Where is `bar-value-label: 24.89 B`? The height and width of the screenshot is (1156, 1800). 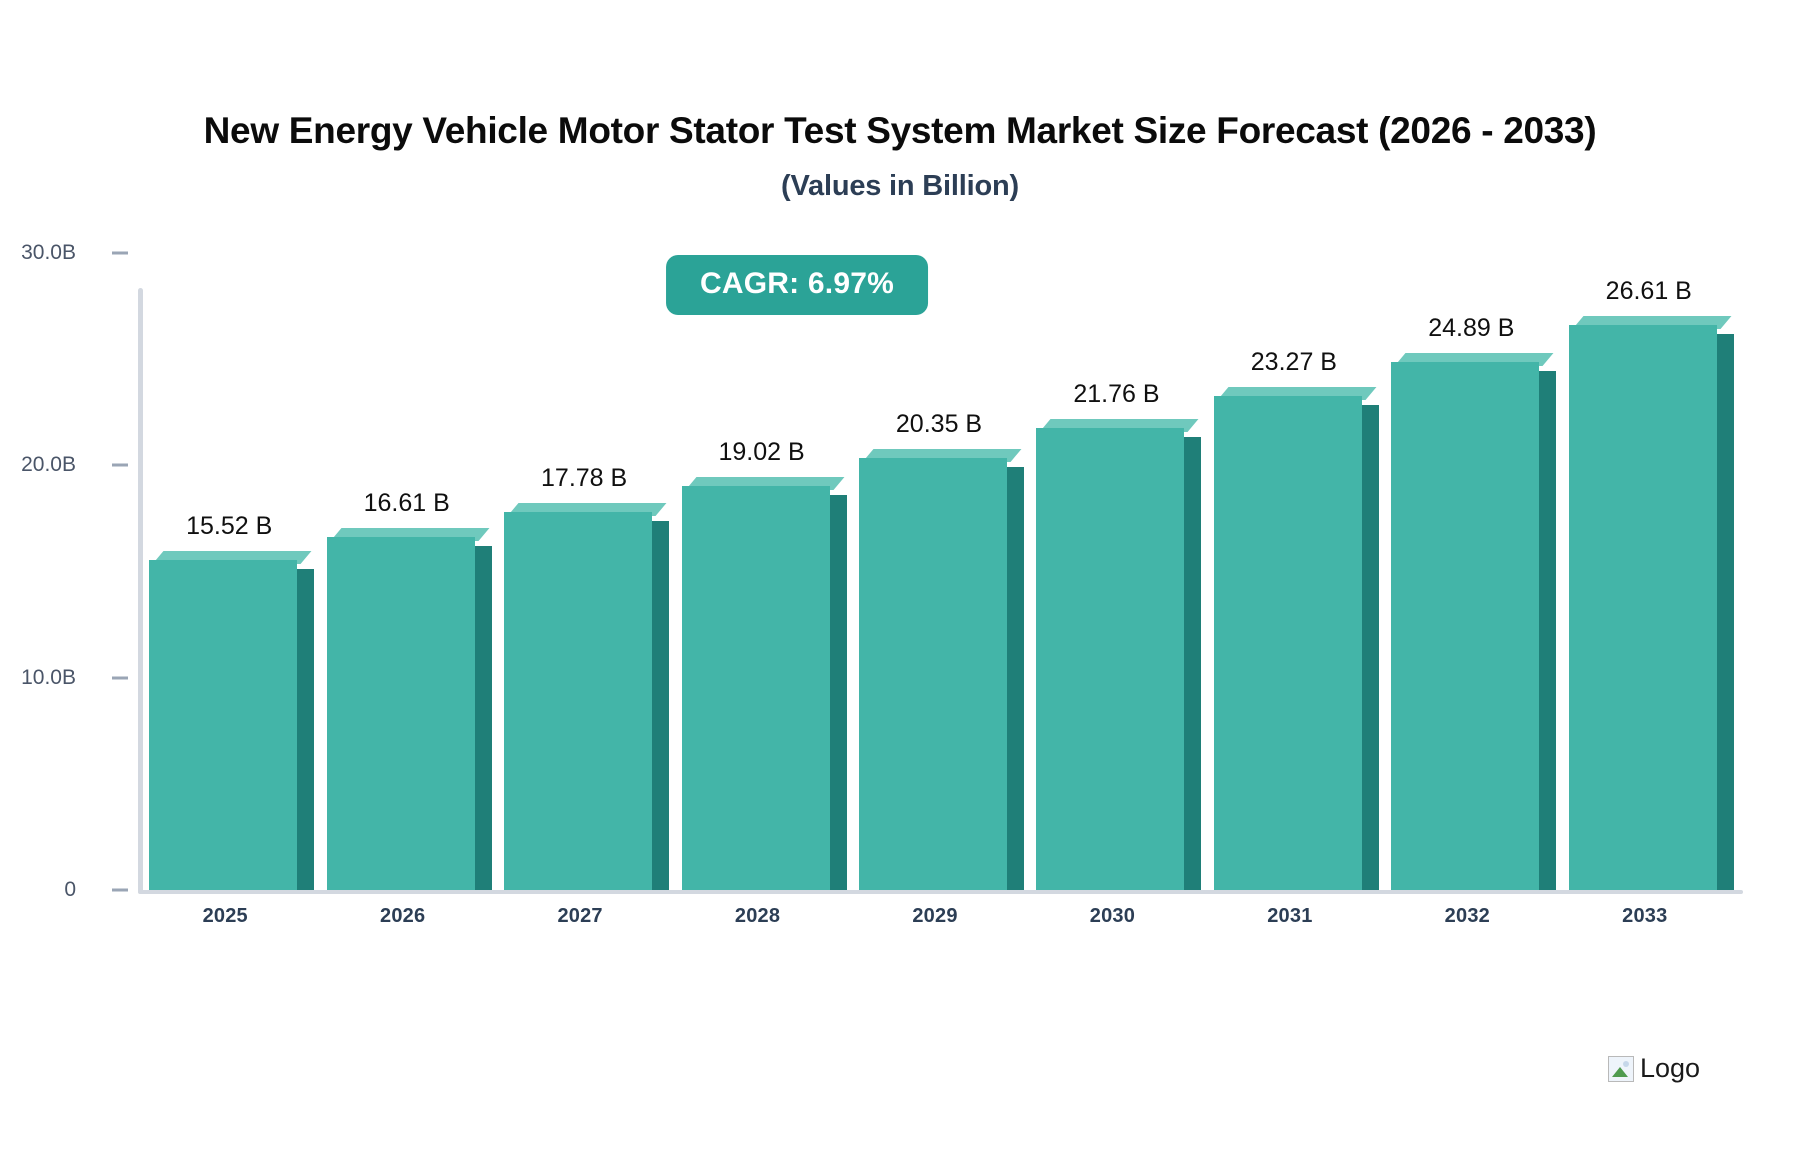
bar-value-label: 24.89 B is located at coordinates (1471, 327).